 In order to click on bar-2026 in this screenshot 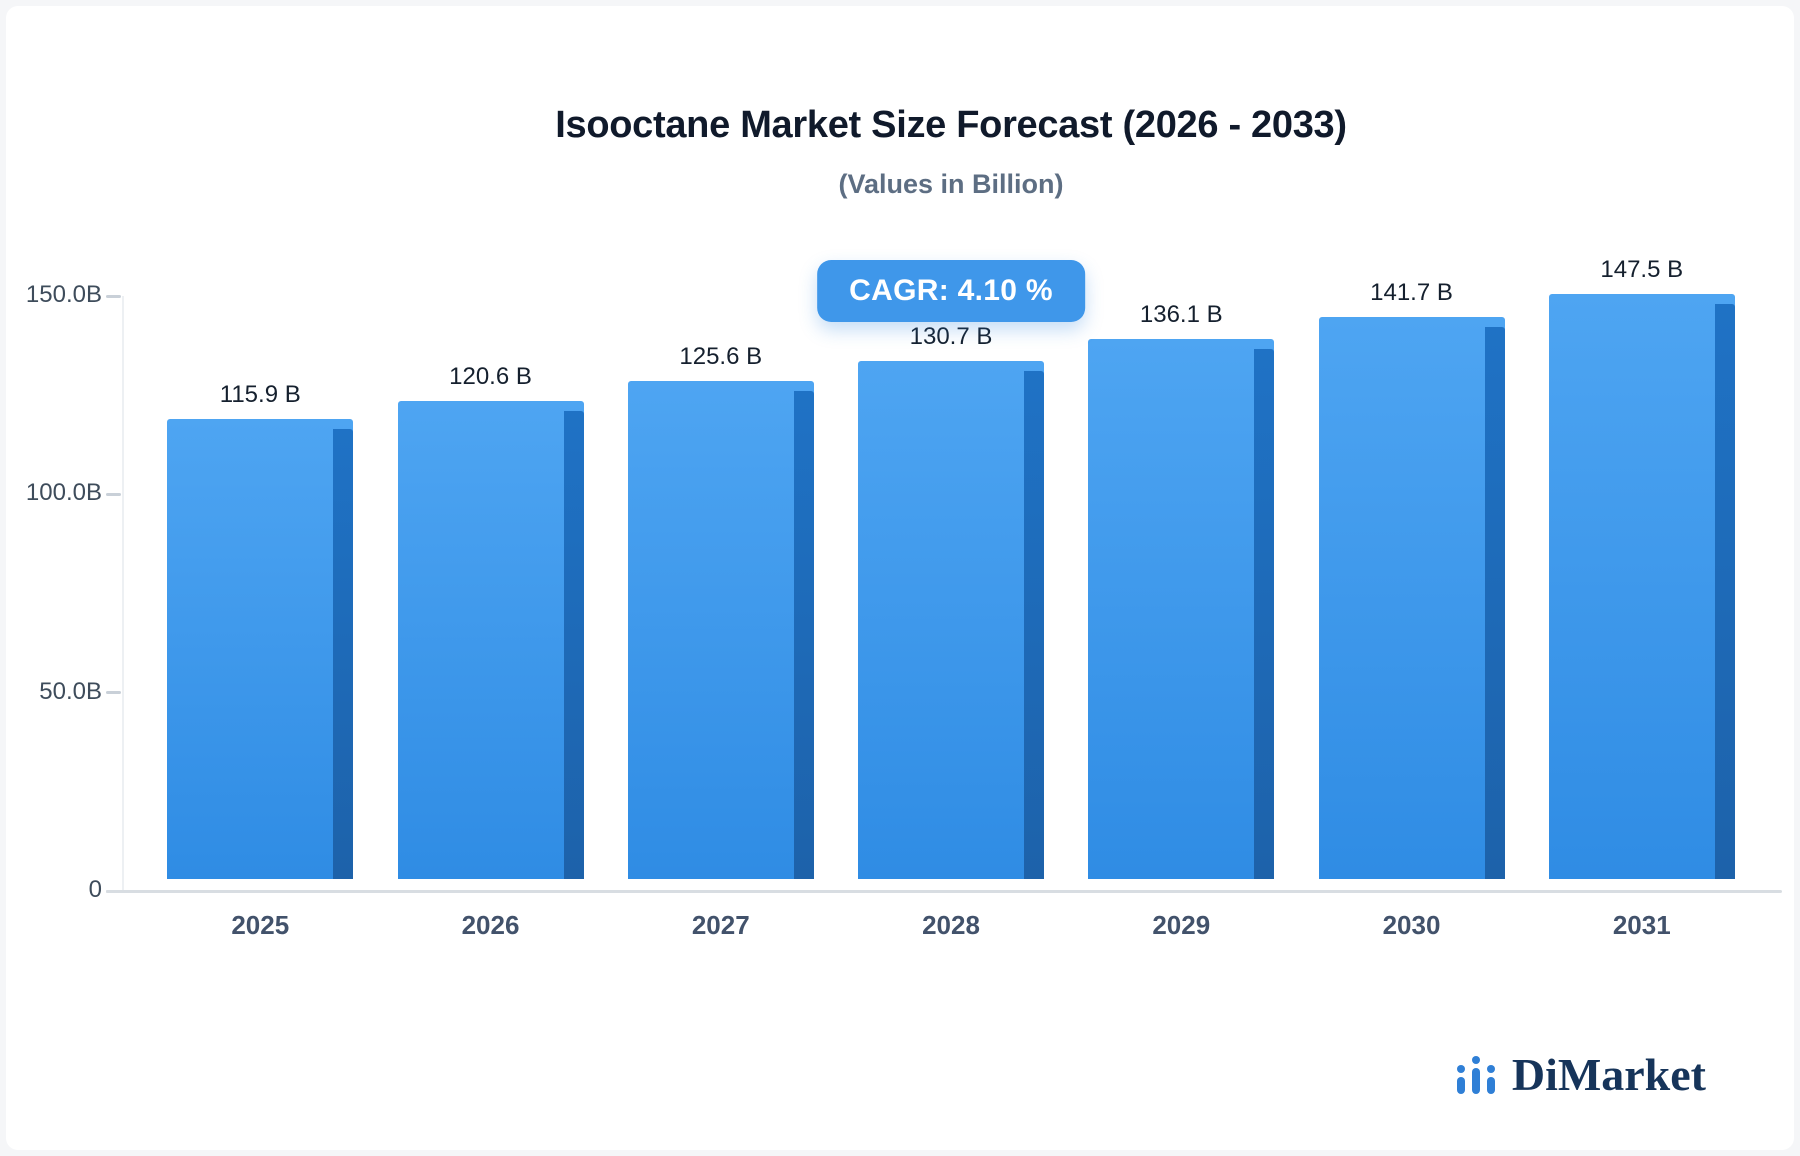, I will do `click(490, 640)`.